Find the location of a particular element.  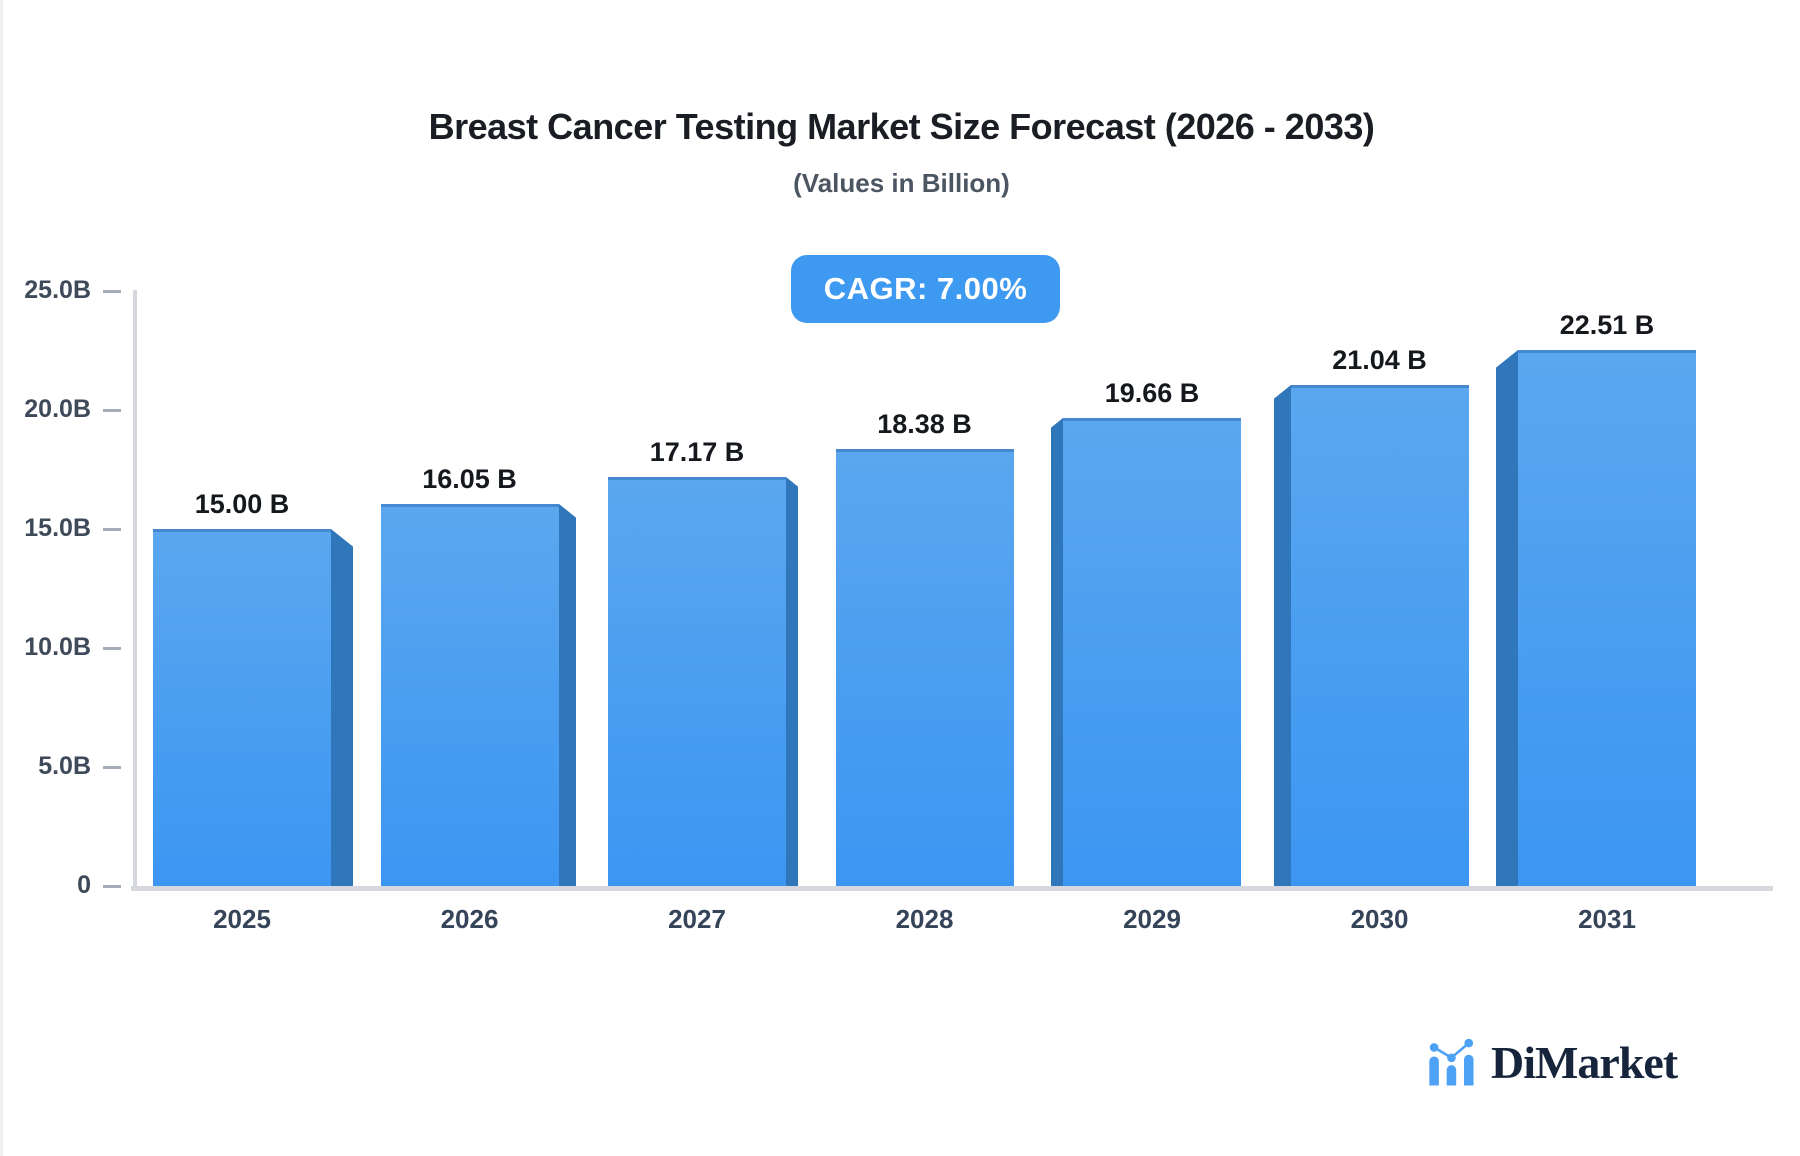

y-tick-label: 20.0B is located at coordinates (57, 409).